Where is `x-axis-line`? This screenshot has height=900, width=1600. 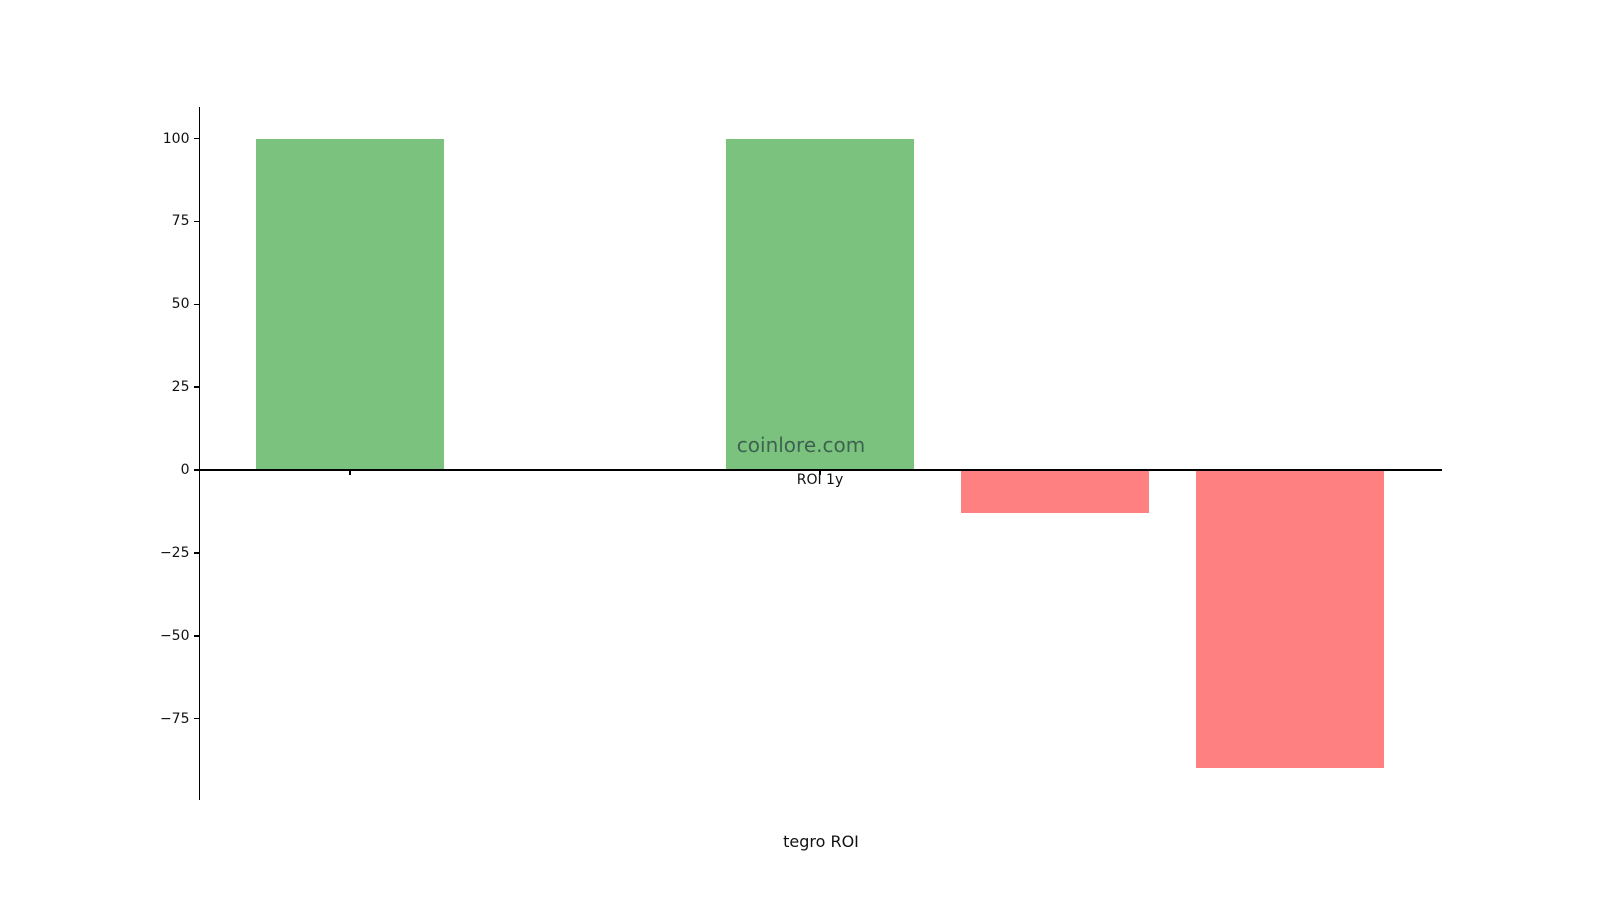
x-axis-line is located at coordinates (821, 470).